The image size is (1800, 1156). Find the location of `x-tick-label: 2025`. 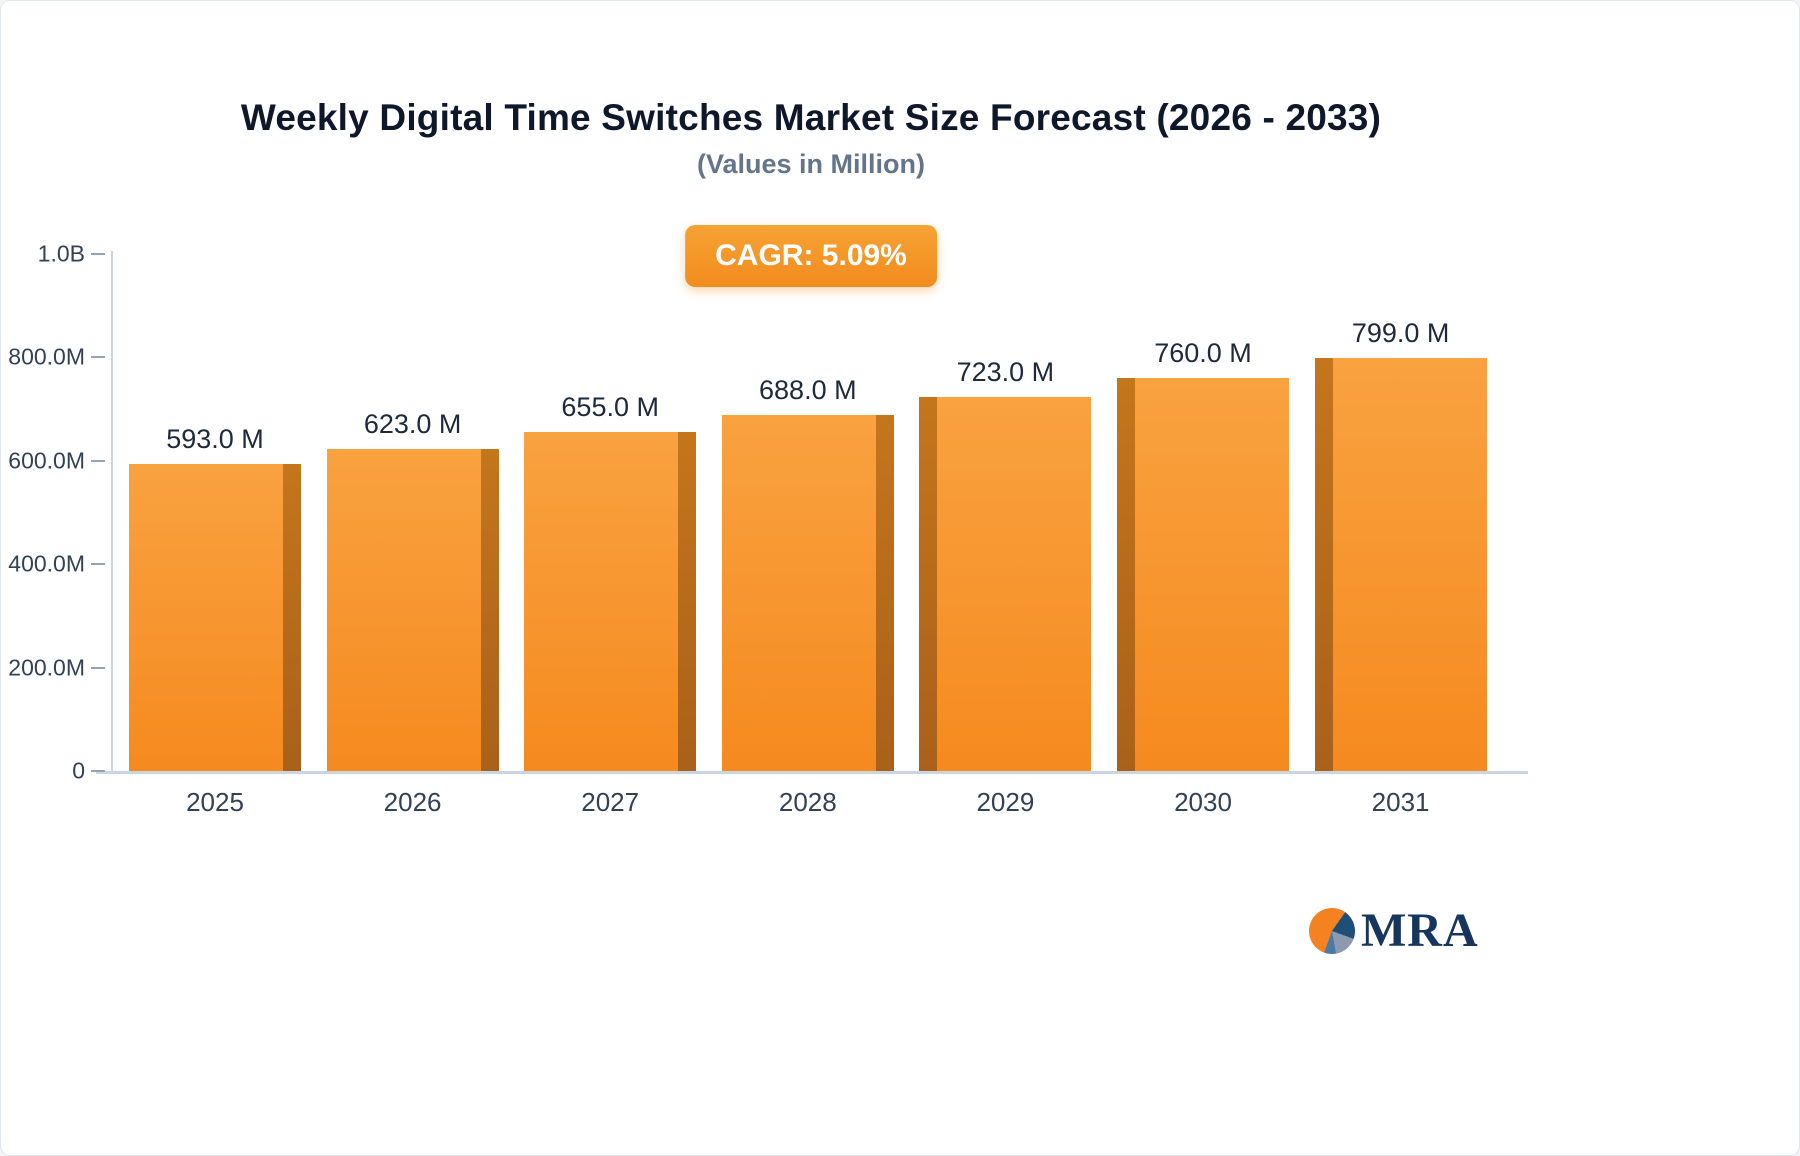

x-tick-label: 2025 is located at coordinates (215, 802).